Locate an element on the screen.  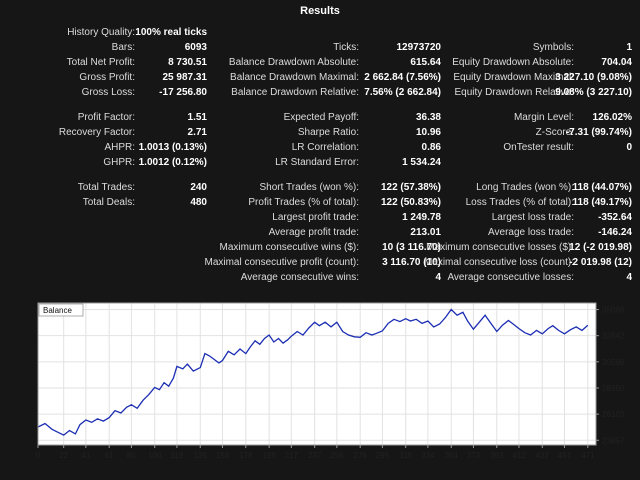
stat-label: AHPR: is located at coordinates (119, 147).